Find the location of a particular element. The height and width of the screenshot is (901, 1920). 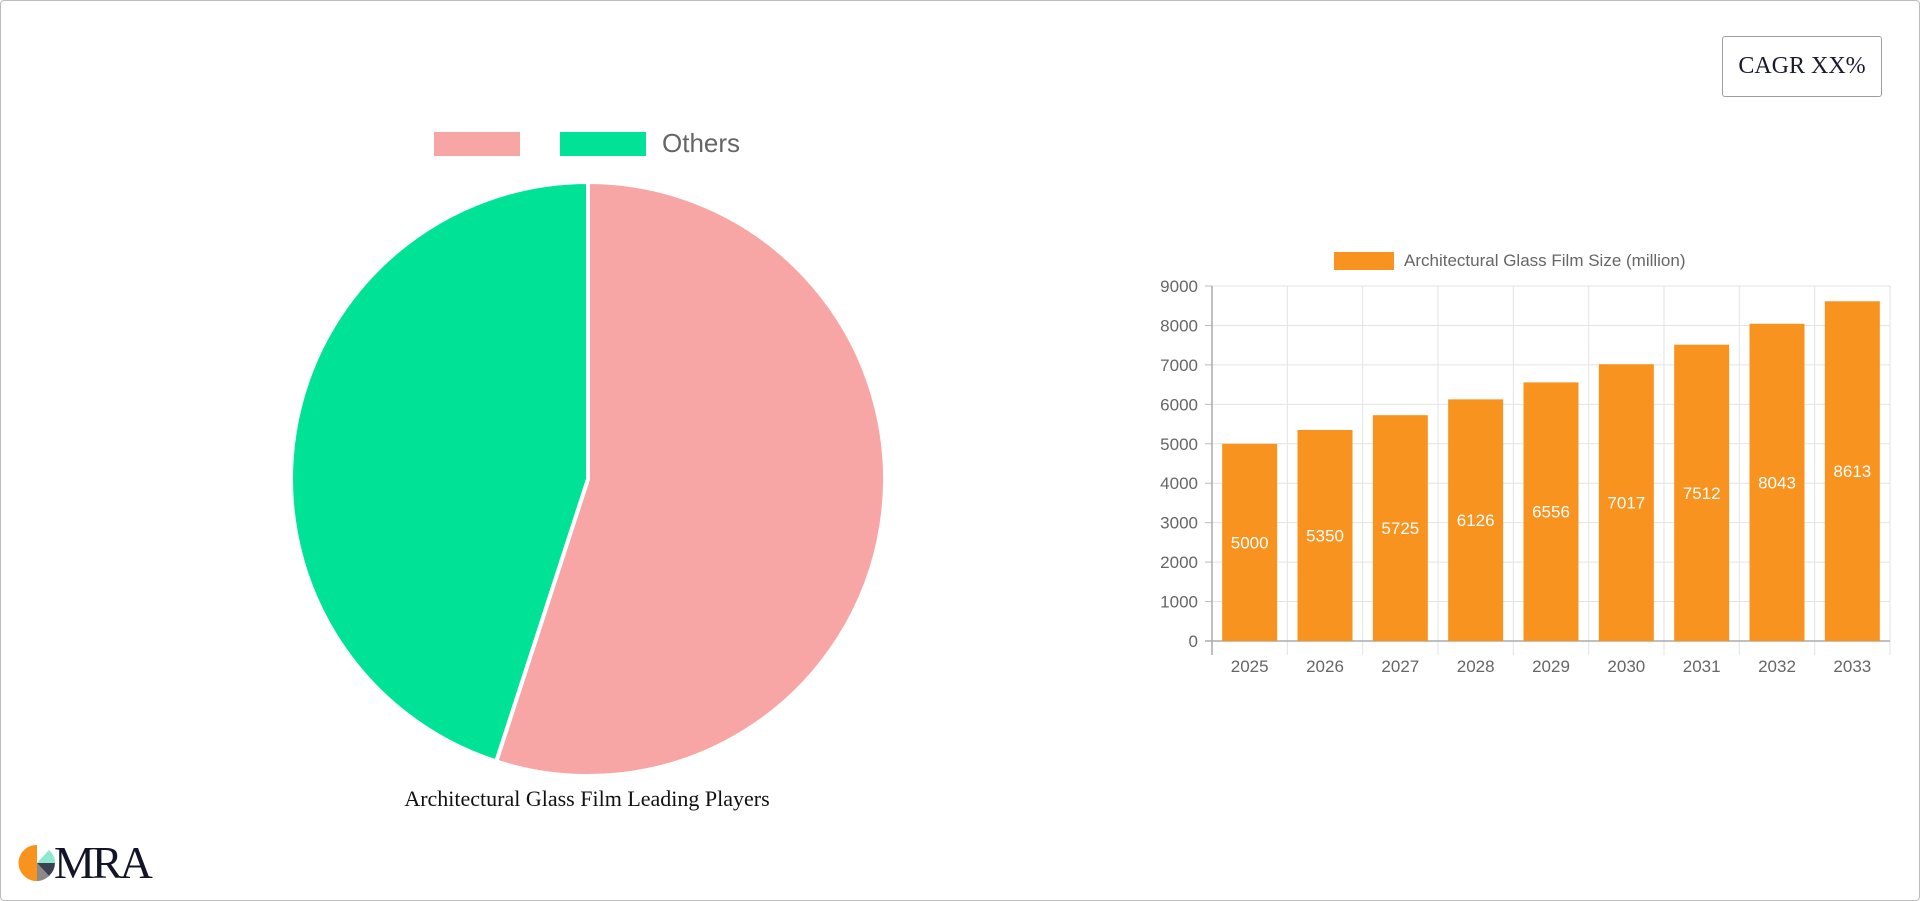

bar-value-label: 8043 is located at coordinates (1777, 482).